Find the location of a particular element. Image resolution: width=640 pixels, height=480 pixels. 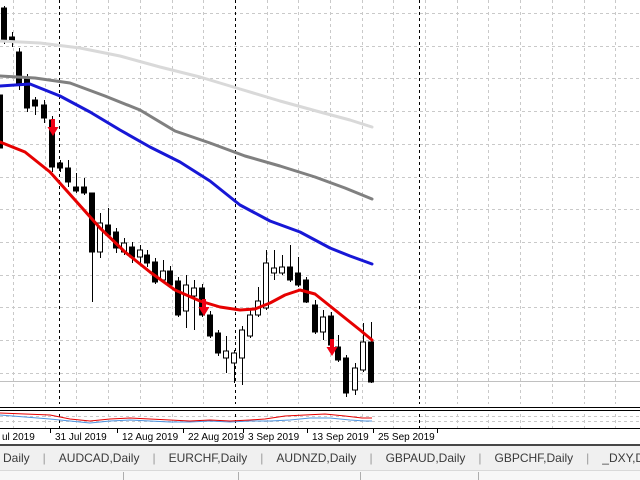

pane-divider is located at coordinates (320, 407).